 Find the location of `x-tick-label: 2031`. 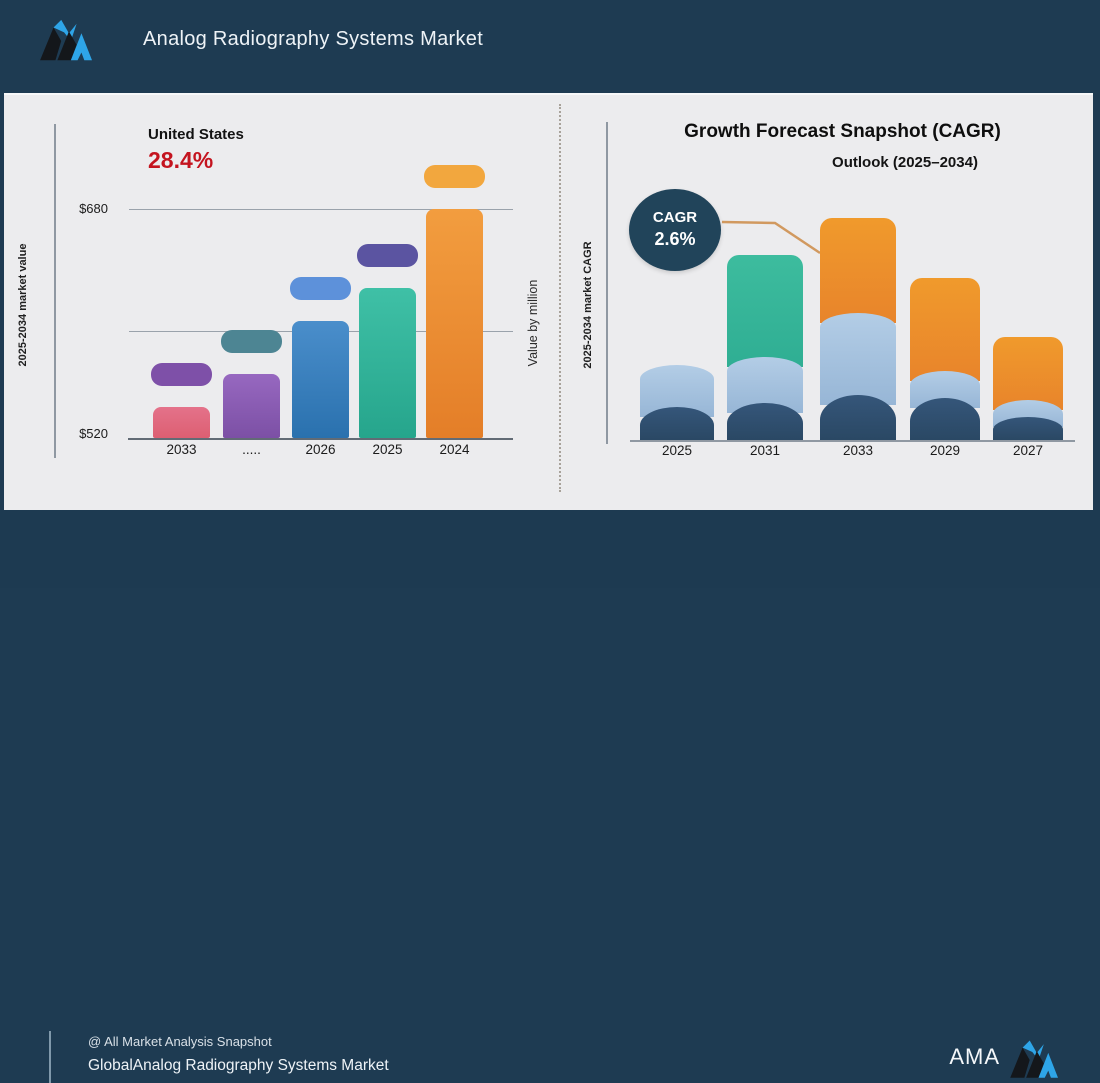

x-tick-label: 2031 is located at coordinates (765, 450).